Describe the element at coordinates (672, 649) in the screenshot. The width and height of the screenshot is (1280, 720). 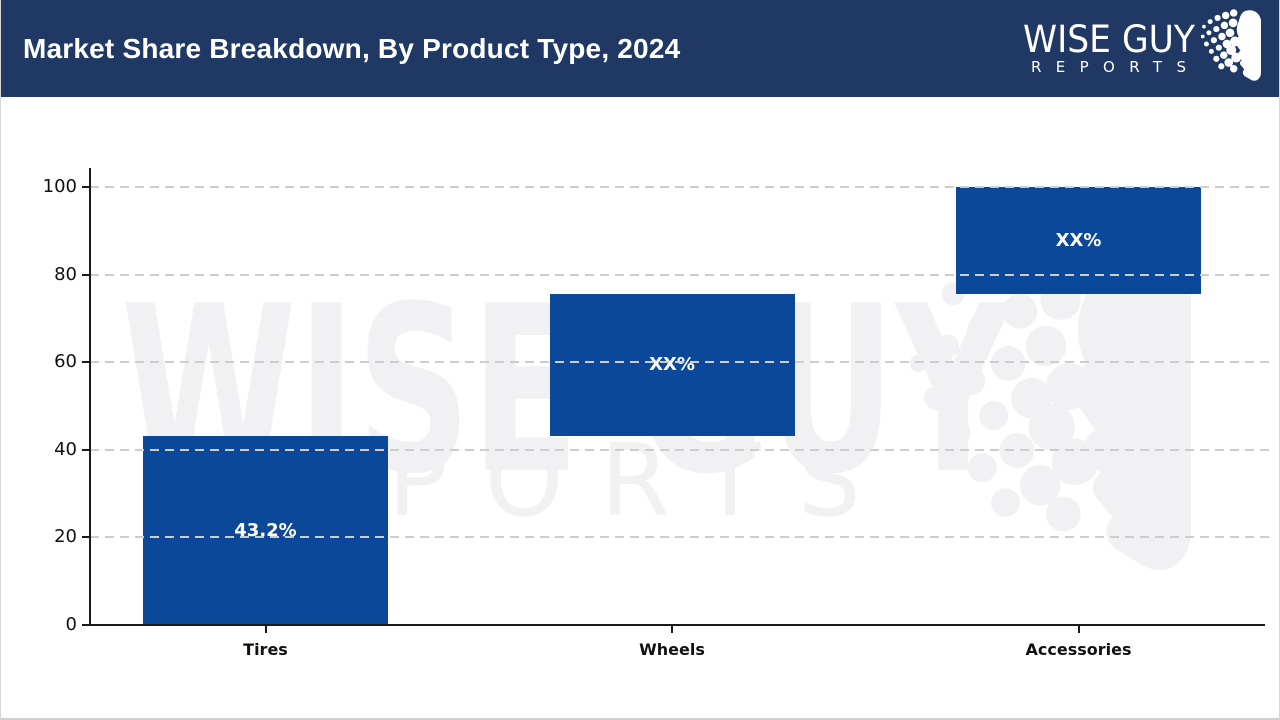
I see `x-category-label-wheels: Wheels` at that location.